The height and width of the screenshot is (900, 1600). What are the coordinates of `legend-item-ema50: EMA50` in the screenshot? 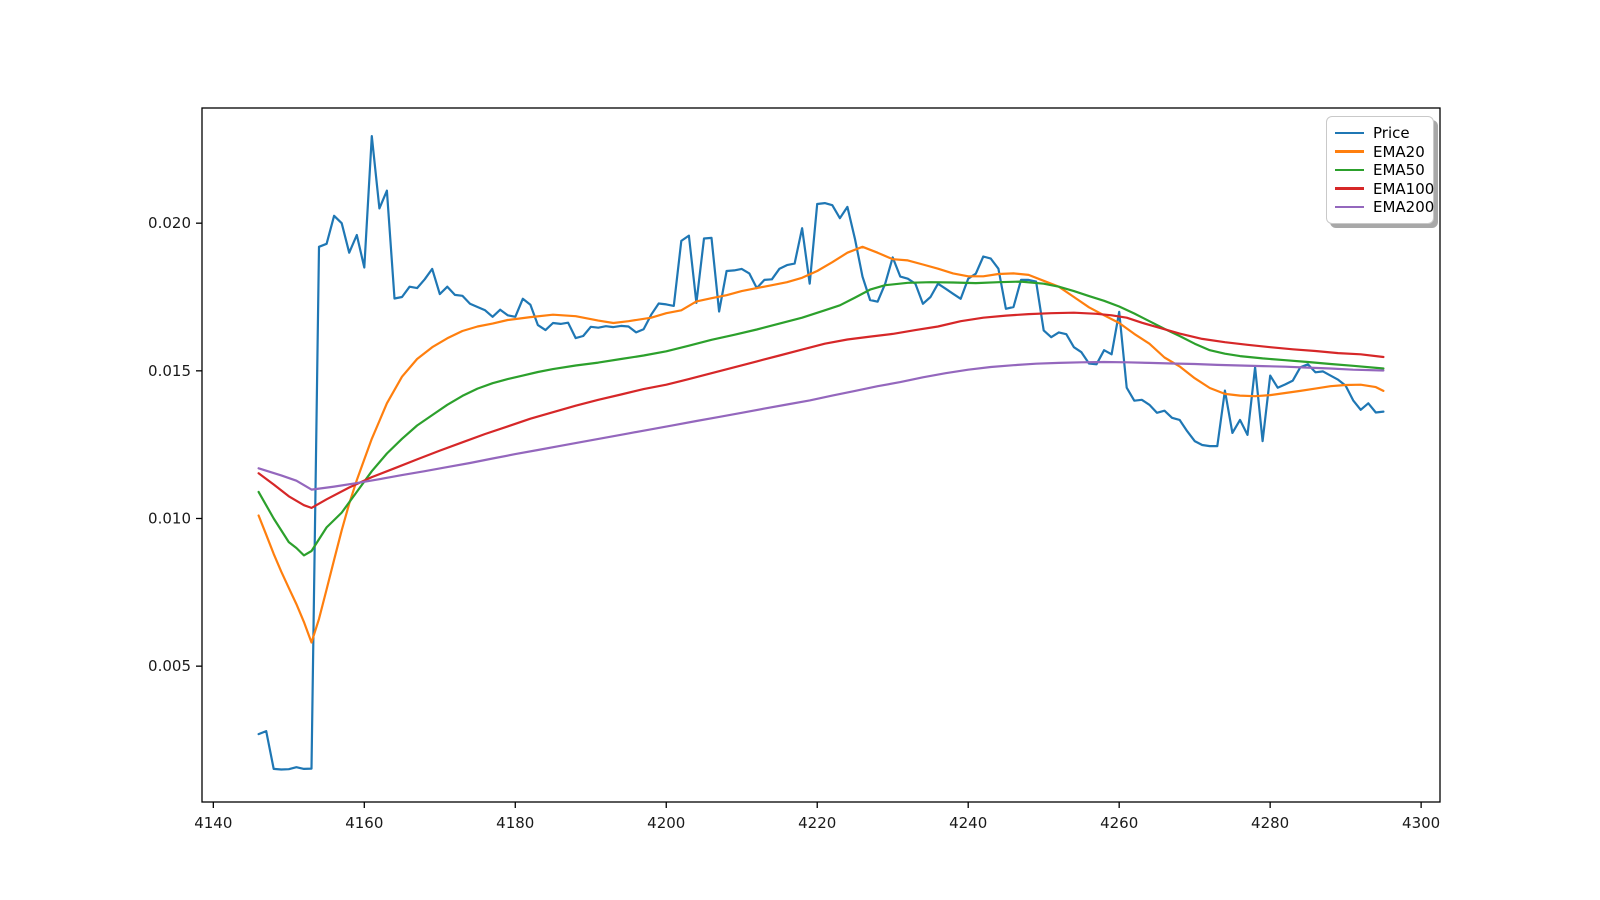 It's located at (1379, 170).